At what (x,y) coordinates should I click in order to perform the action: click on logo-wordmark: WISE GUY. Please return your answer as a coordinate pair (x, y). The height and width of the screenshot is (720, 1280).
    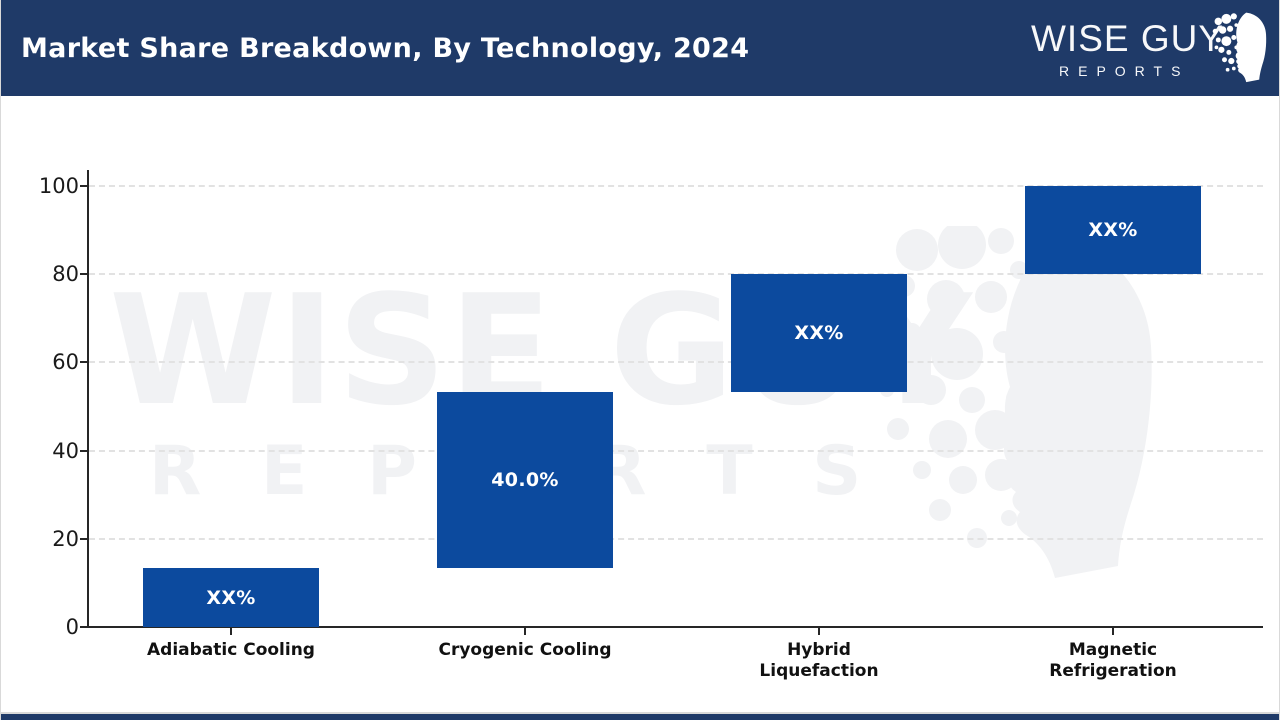
    Looking at the image, I should click on (1128, 38).